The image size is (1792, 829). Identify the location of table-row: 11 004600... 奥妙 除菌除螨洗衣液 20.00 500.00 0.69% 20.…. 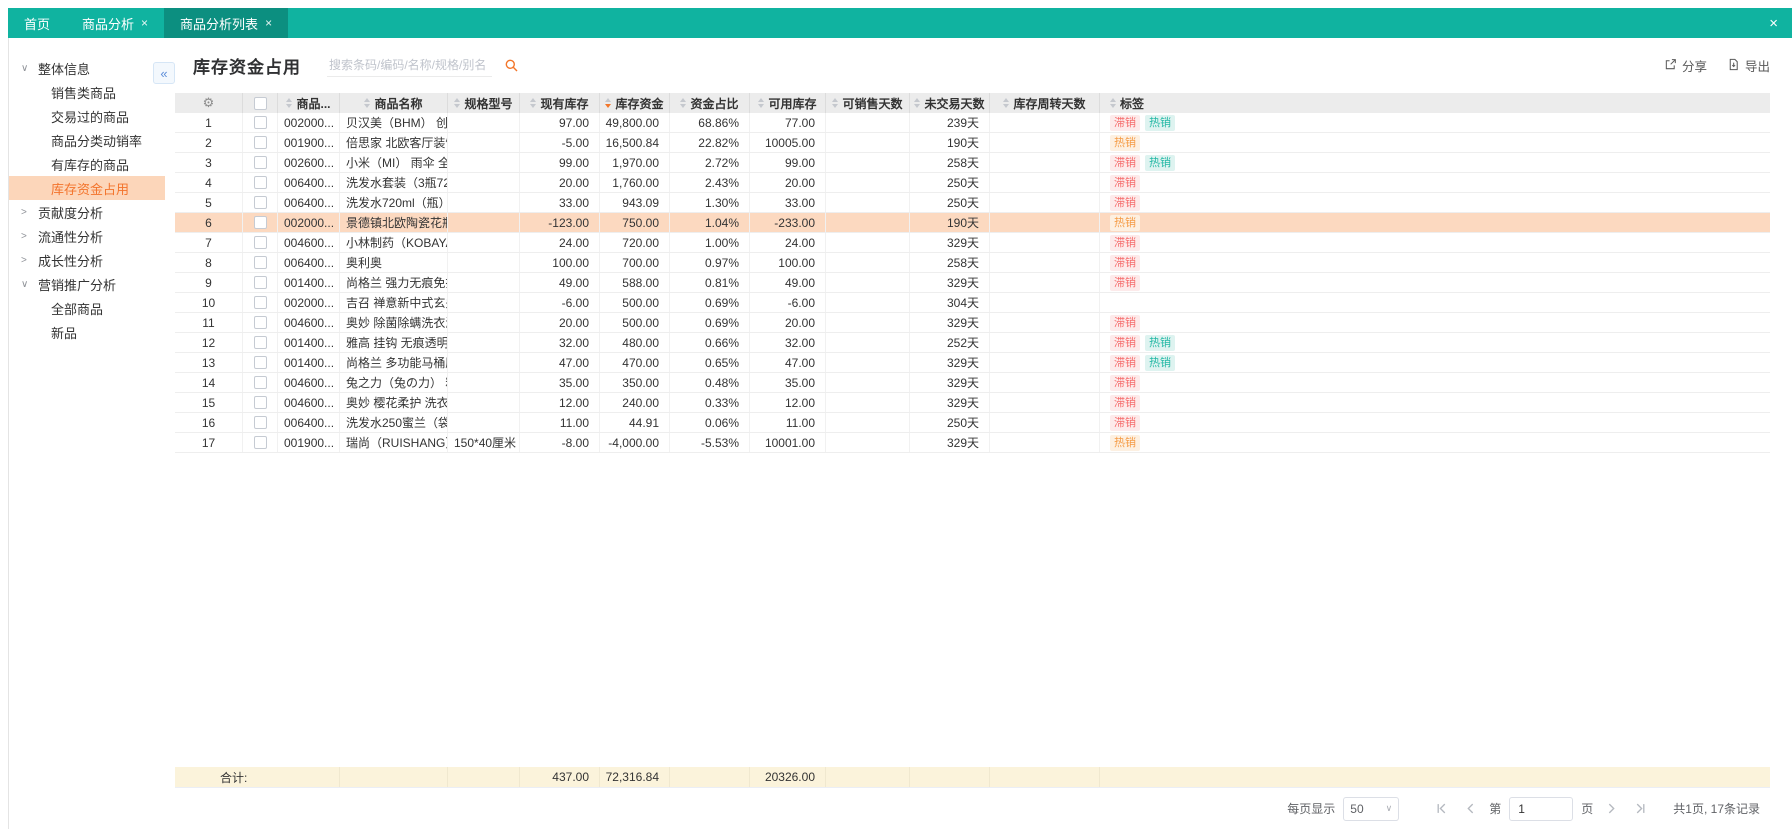
(972, 323).